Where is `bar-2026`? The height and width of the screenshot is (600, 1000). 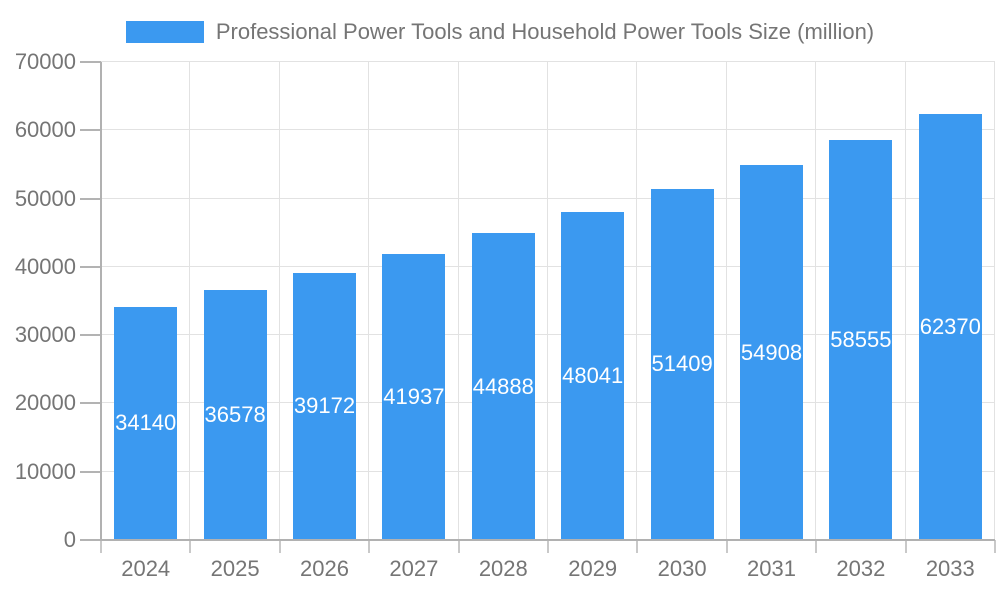 bar-2026 is located at coordinates (324, 406).